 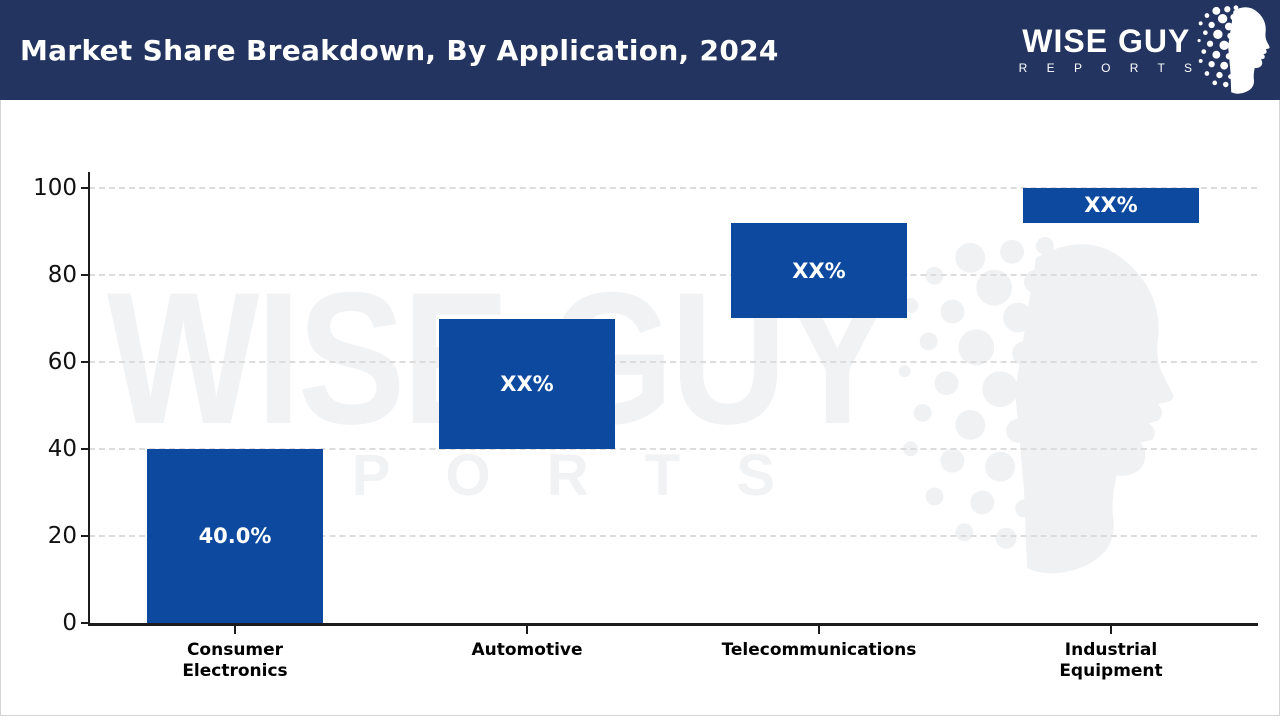 I want to click on axis-label-automotive: Automotive, so click(x=527, y=650).